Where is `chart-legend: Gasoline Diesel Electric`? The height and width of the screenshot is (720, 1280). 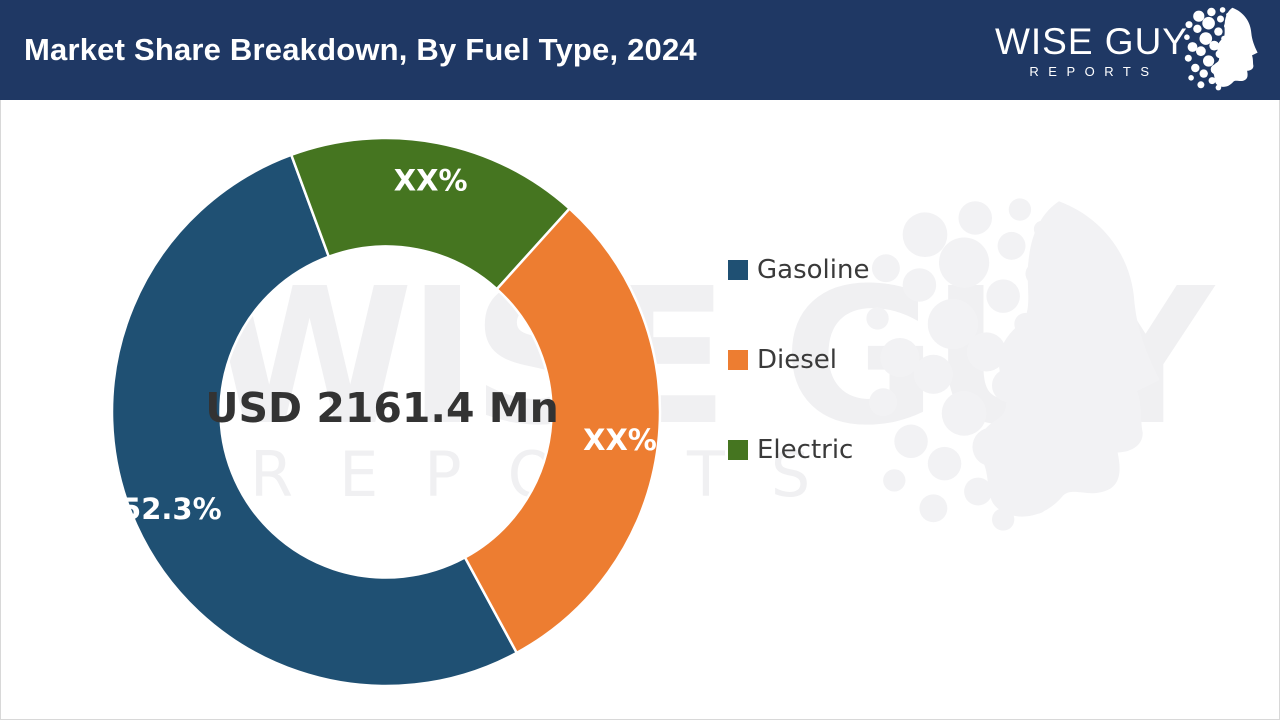
chart-legend: Gasoline Diesel Electric is located at coordinates (799, 360).